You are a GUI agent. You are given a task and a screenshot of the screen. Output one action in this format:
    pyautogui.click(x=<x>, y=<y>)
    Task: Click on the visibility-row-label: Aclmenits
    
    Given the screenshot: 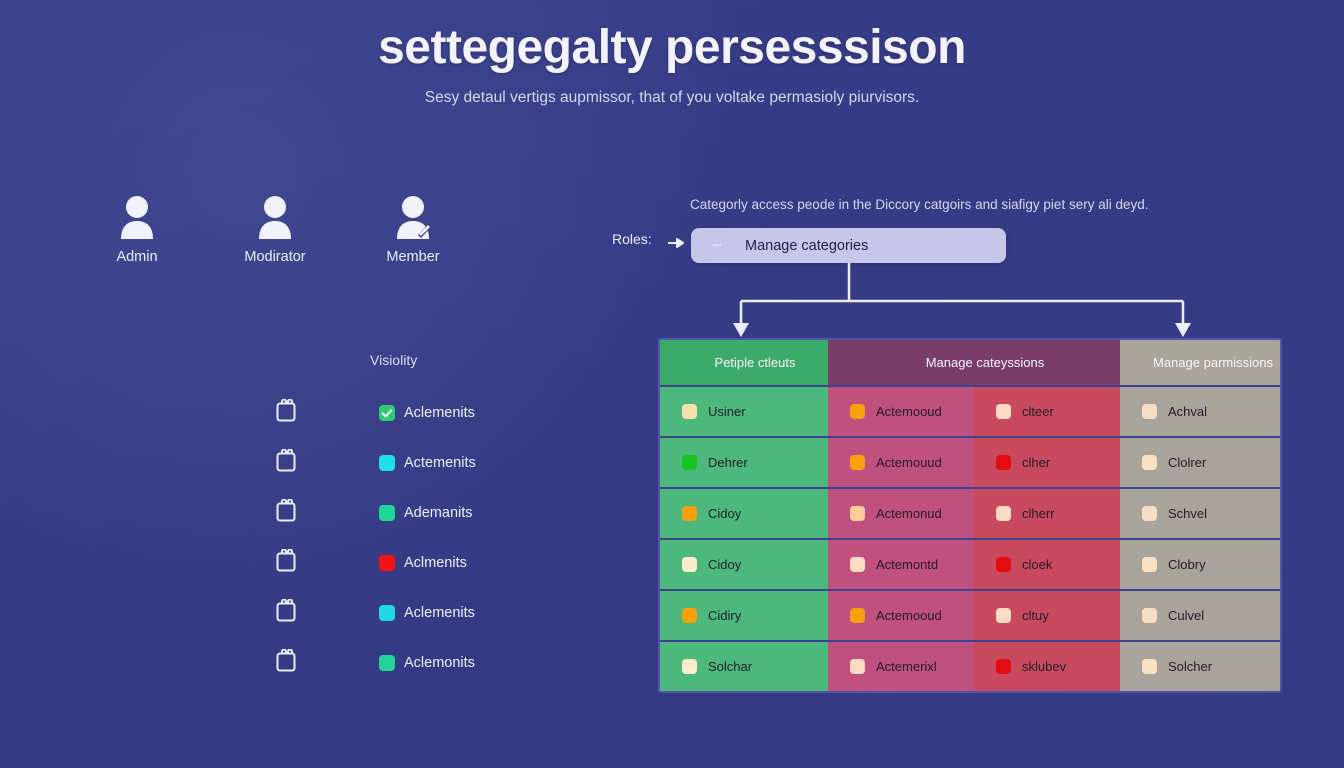 What is the action you would take?
    pyautogui.click(x=435, y=563)
    